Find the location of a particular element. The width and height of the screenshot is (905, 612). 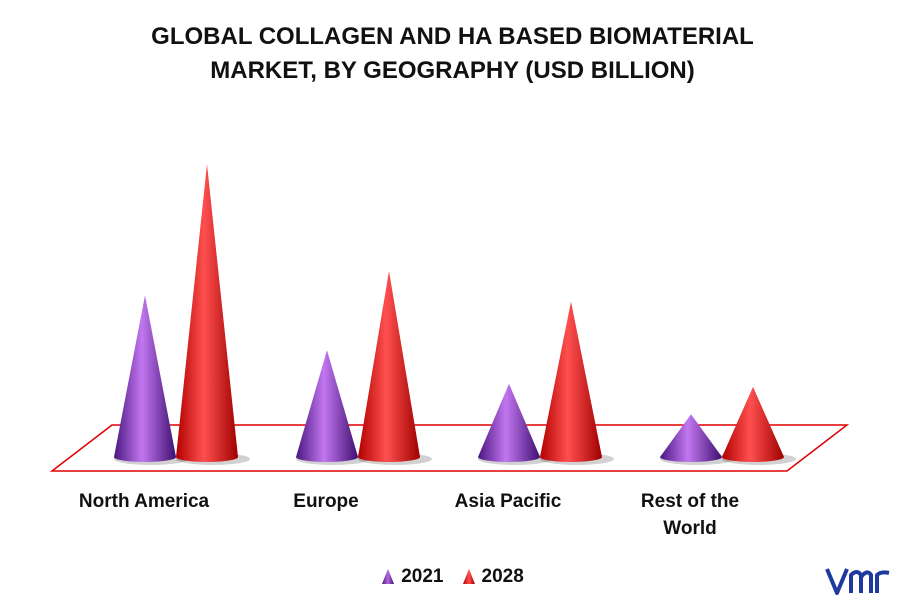

vmr-logo-mark is located at coordinates (857, 581).